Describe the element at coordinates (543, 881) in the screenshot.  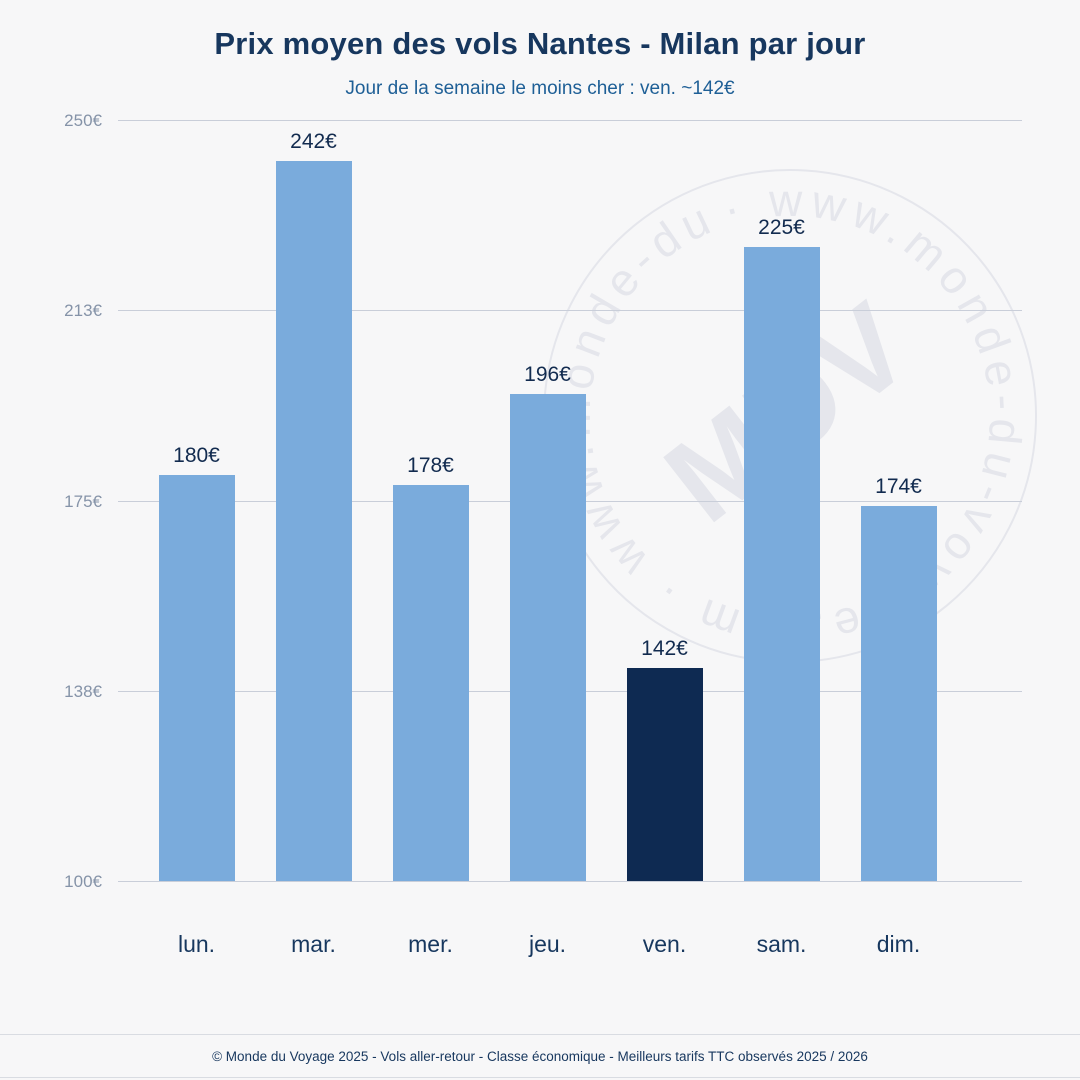
I see `grid-line: 100€` at that location.